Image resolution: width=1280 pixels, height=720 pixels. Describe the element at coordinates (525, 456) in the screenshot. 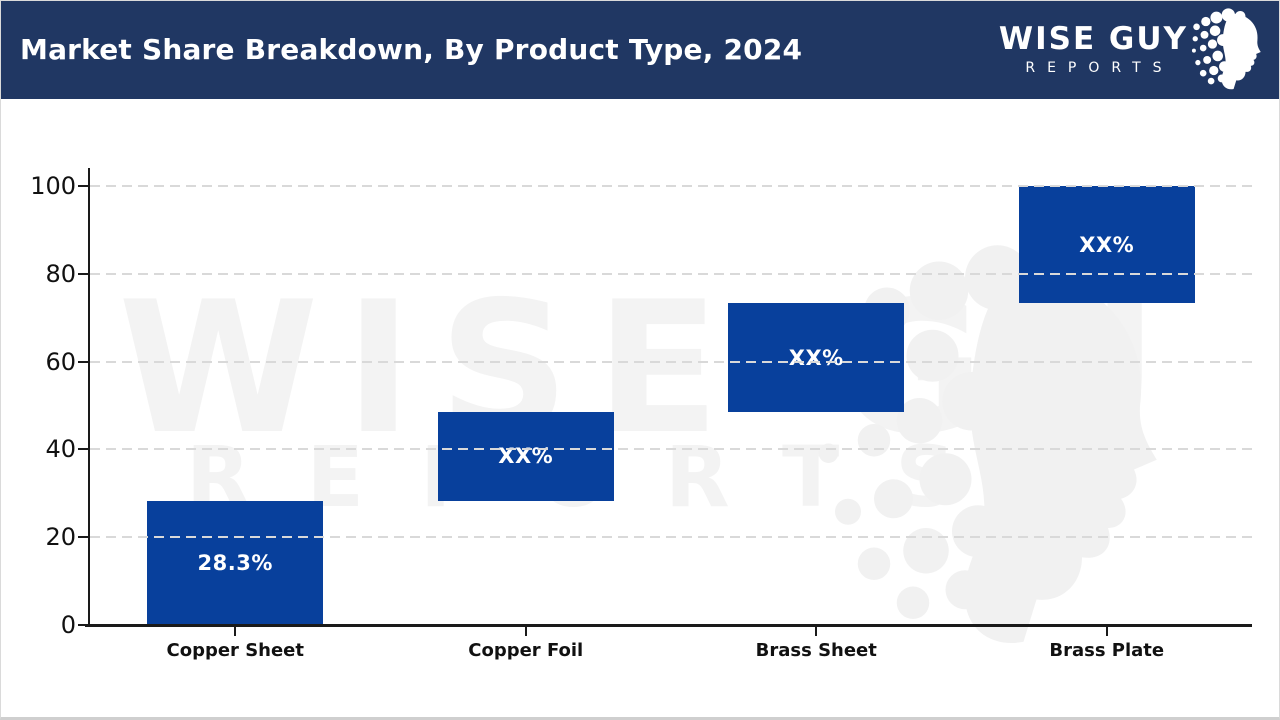

I see `bar-copper-foil: XX%` at that location.